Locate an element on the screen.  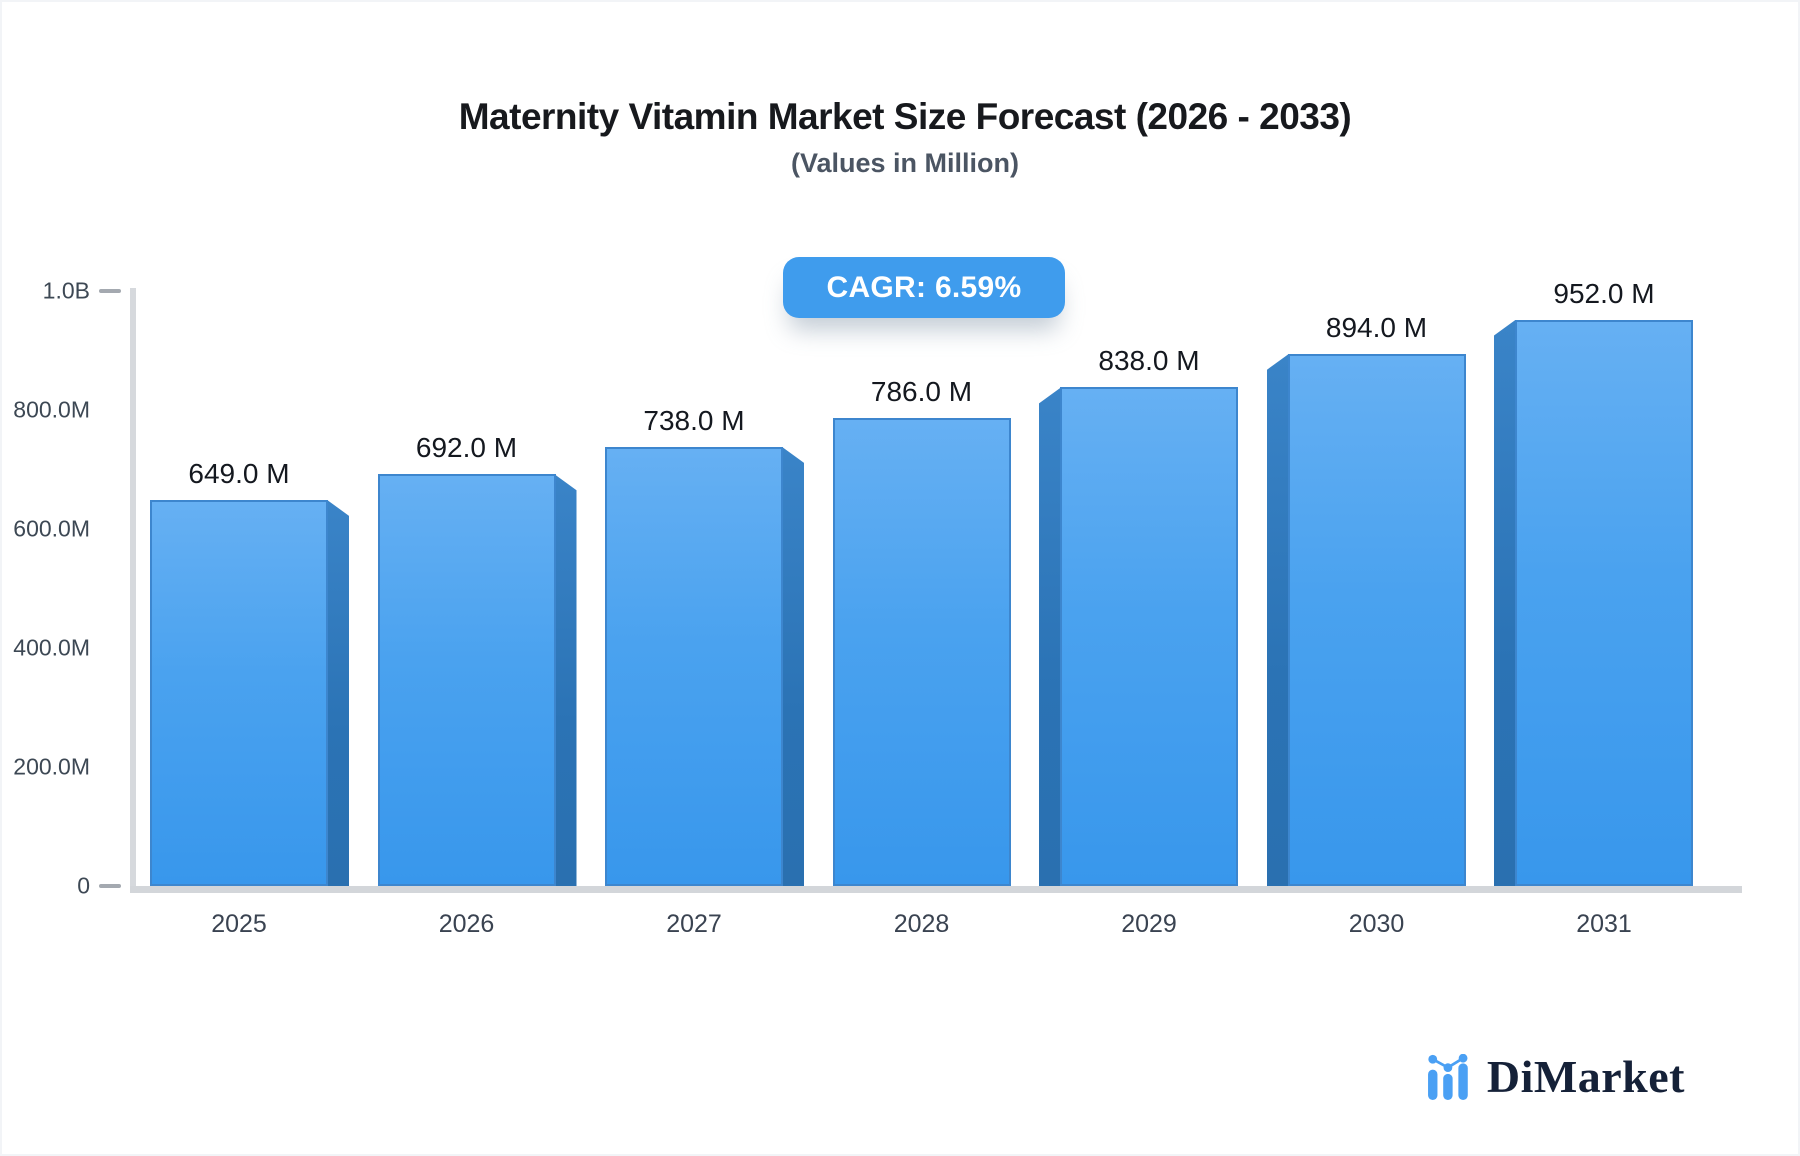
bar-2026 is located at coordinates (466, 680).